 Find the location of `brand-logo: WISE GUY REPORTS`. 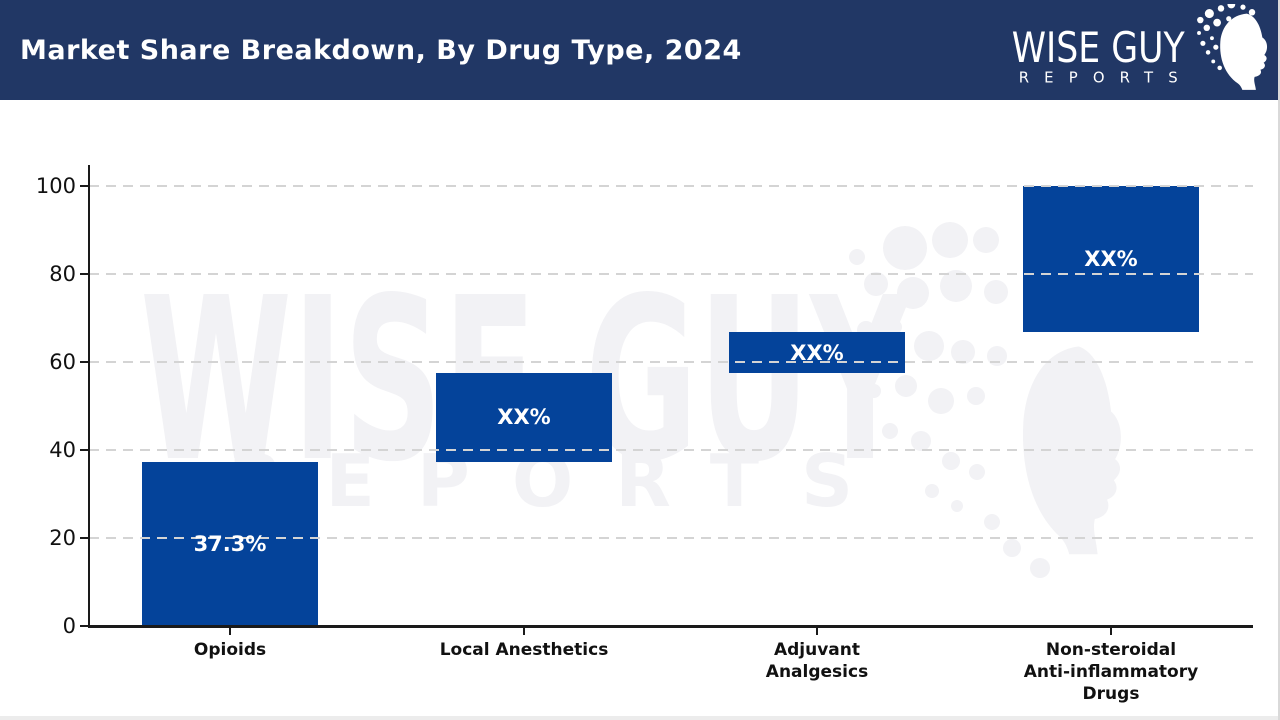

brand-logo: WISE GUY REPORTS is located at coordinates (1140, 47).